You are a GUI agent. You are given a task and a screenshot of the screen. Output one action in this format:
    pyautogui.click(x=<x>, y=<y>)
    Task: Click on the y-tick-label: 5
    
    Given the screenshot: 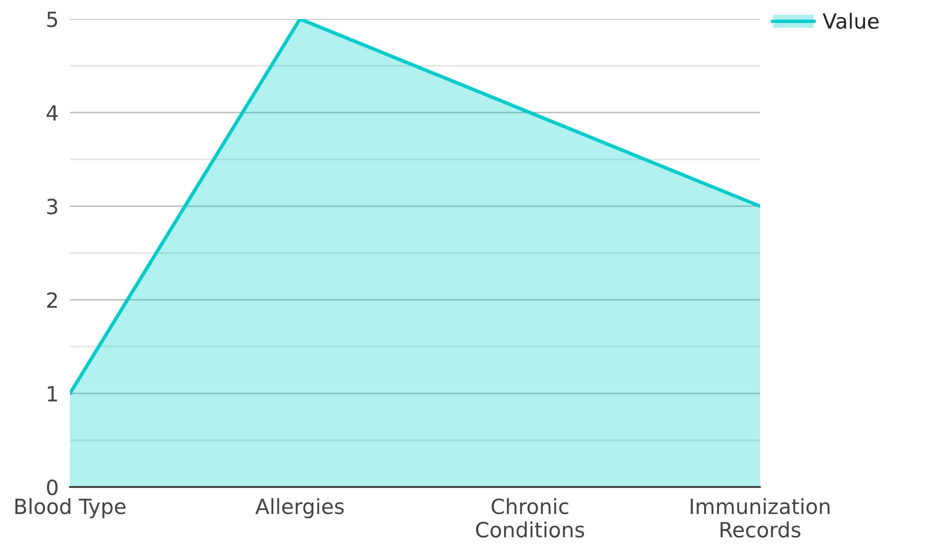 What is the action you would take?
    pyautogui.click(x=52, y=20)
    